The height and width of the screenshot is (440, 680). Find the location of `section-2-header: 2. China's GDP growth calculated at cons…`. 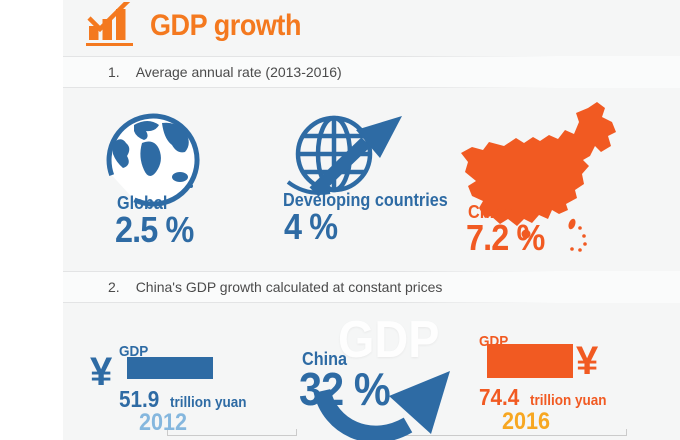

section-2-header: 2. China's GDP growth calculated at cons… is located at coordinates (371, 287).